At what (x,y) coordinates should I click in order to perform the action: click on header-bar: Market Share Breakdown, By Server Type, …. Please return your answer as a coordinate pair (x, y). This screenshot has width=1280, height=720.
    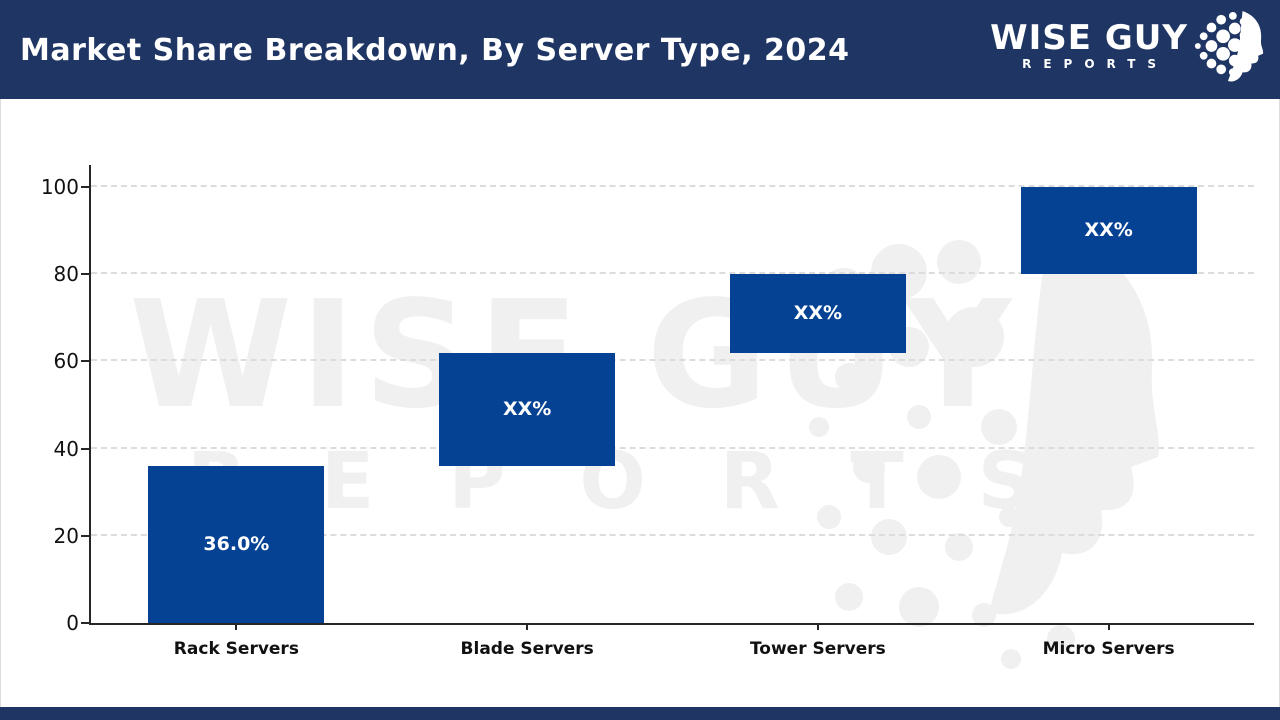
    Looking at the image, I should click on (640, 49).